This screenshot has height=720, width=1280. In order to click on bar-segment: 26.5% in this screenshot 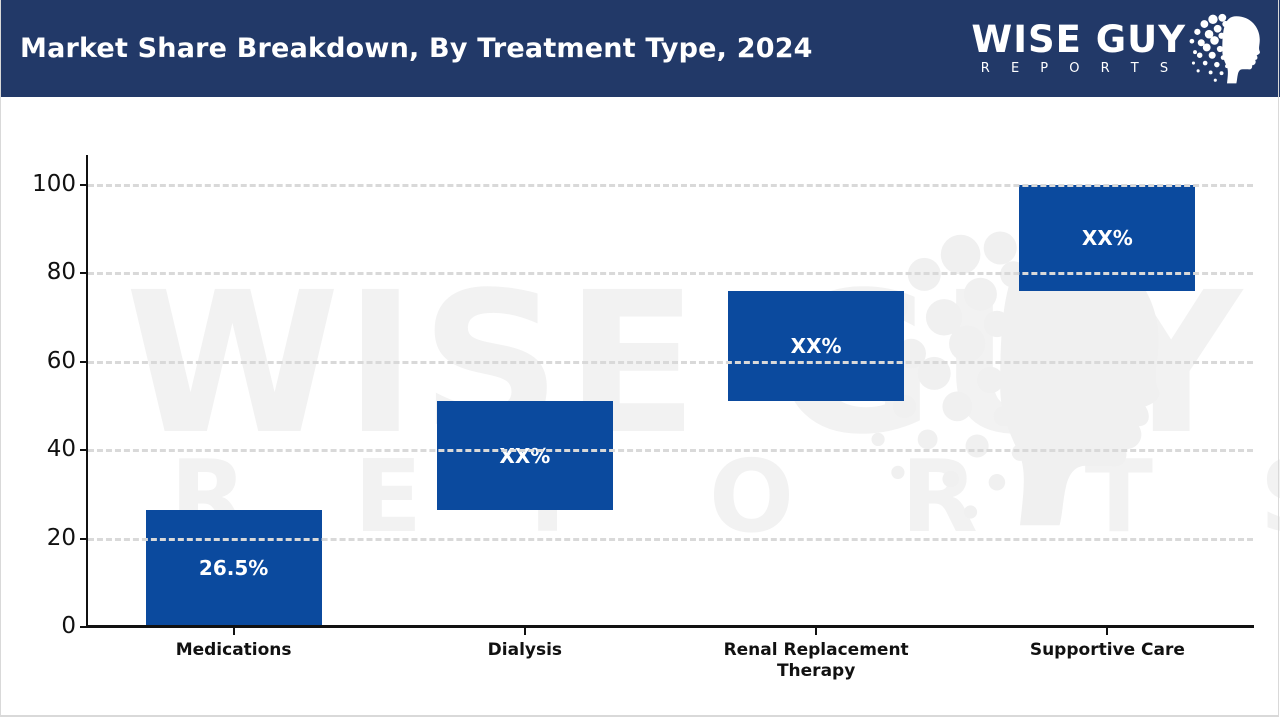, I will do `click(233, 568)`.